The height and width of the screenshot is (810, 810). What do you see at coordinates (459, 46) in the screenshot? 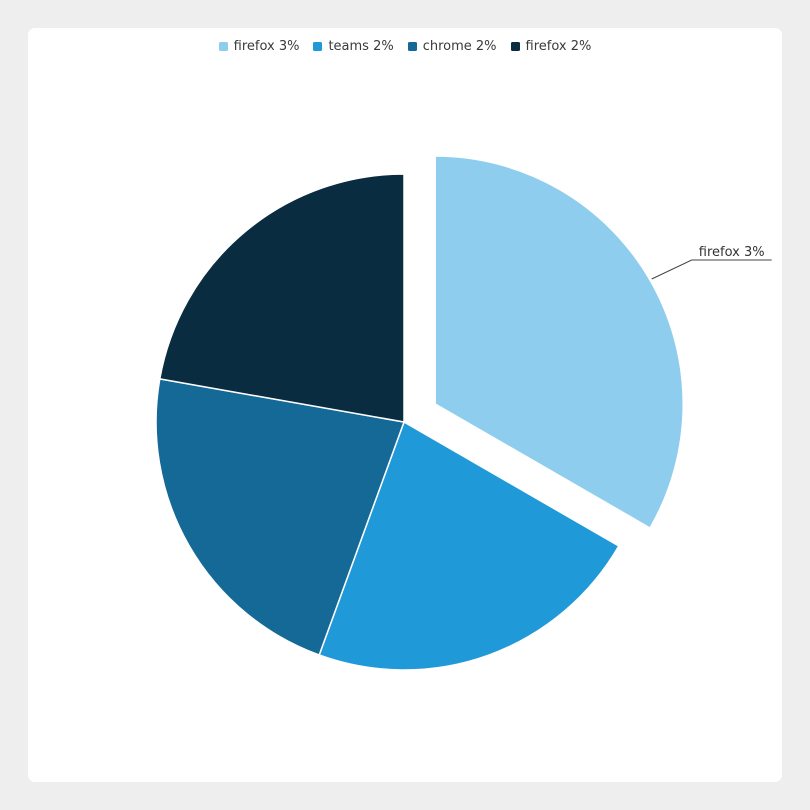
I see `legend-label: chrome 2%` at bounding box center [459, 46].